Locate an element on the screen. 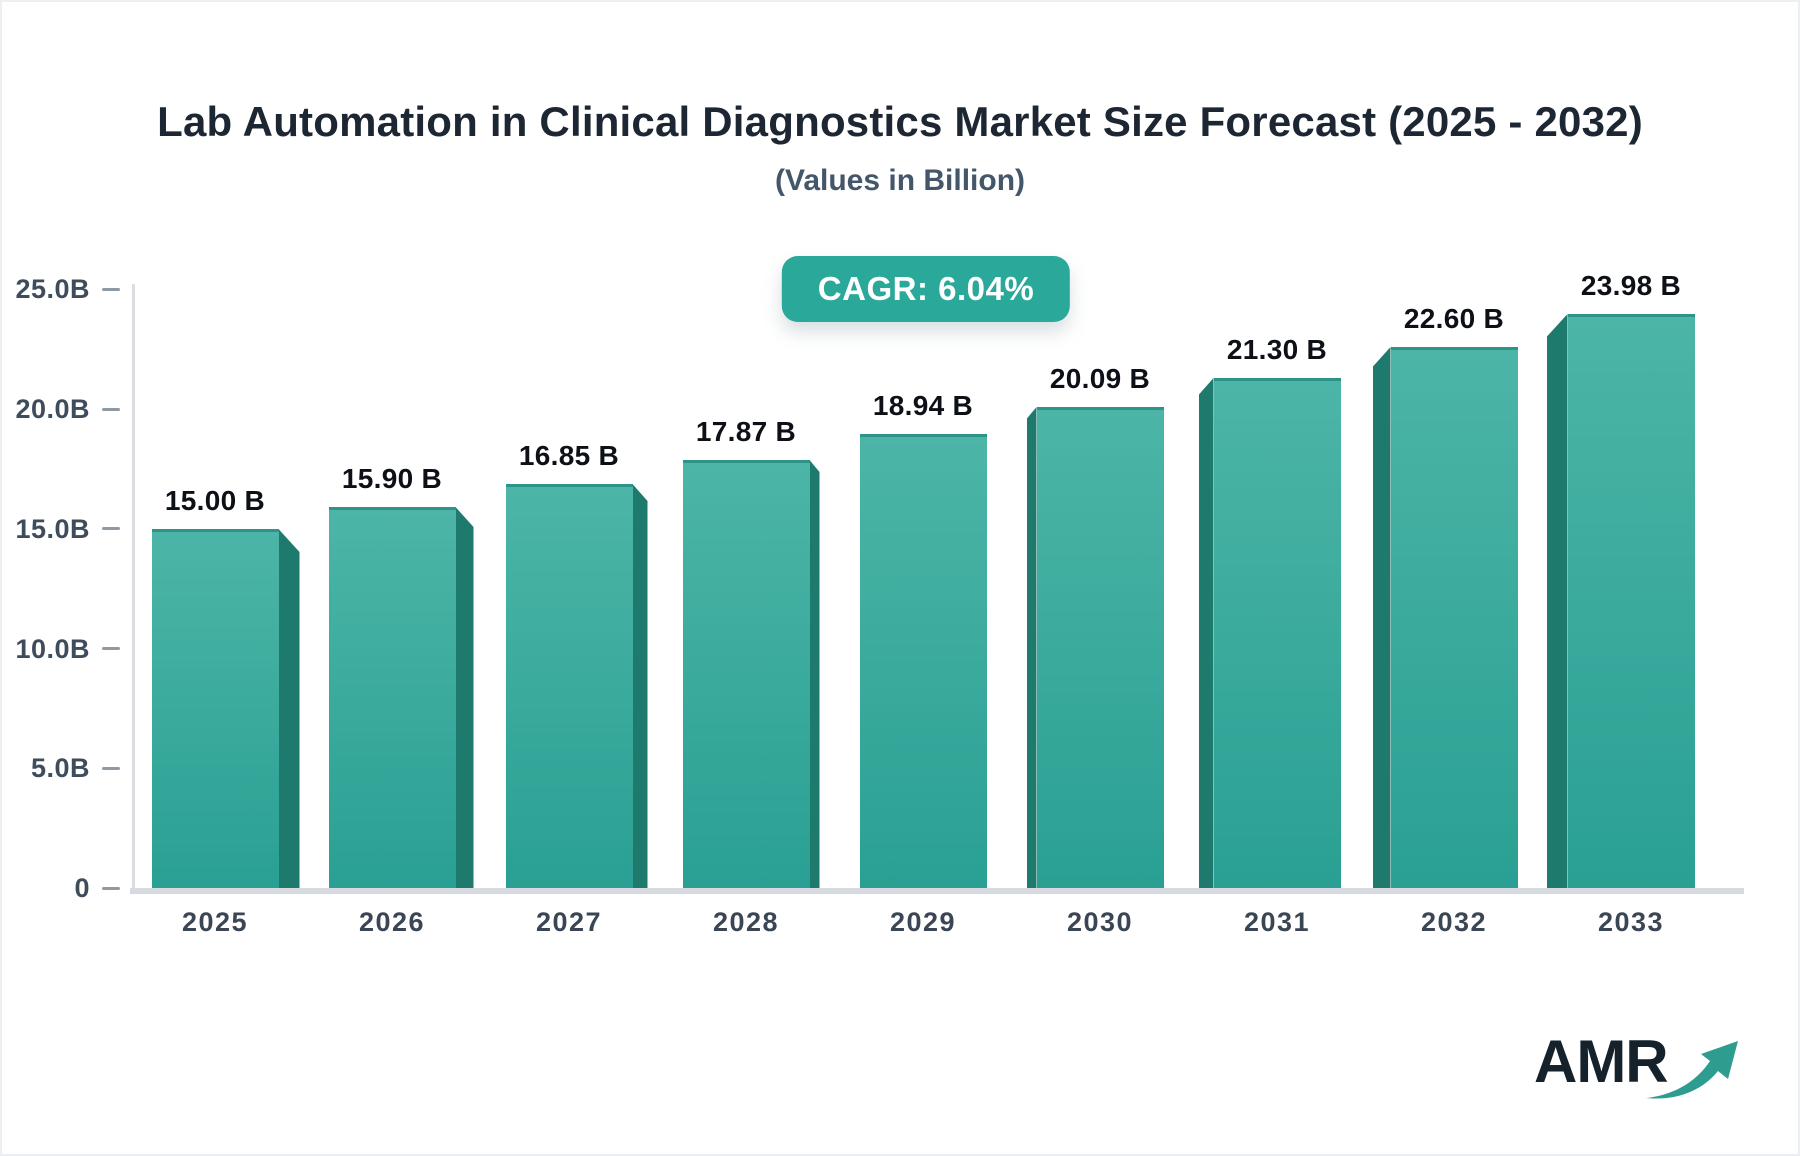 This screenshot has height=1156, width=1800. bar-value-label: 15.90 B is located at coordinates (392, 478).